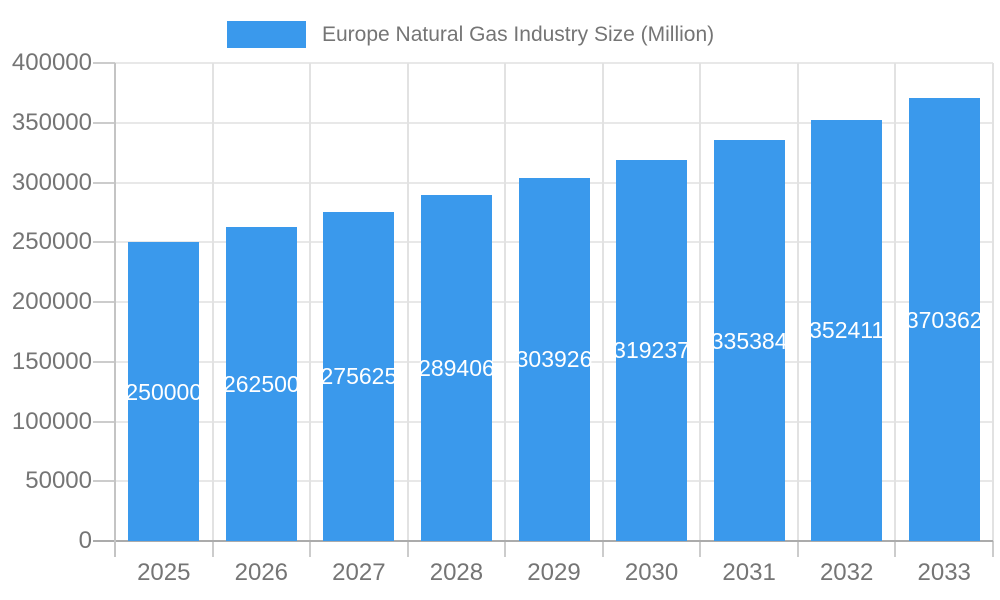 This screenshot has height=600, width=1000. What do you see at coordinates (359, 376) in the screenshot?
I see `bar-2027` at bounding box center [359, 376].